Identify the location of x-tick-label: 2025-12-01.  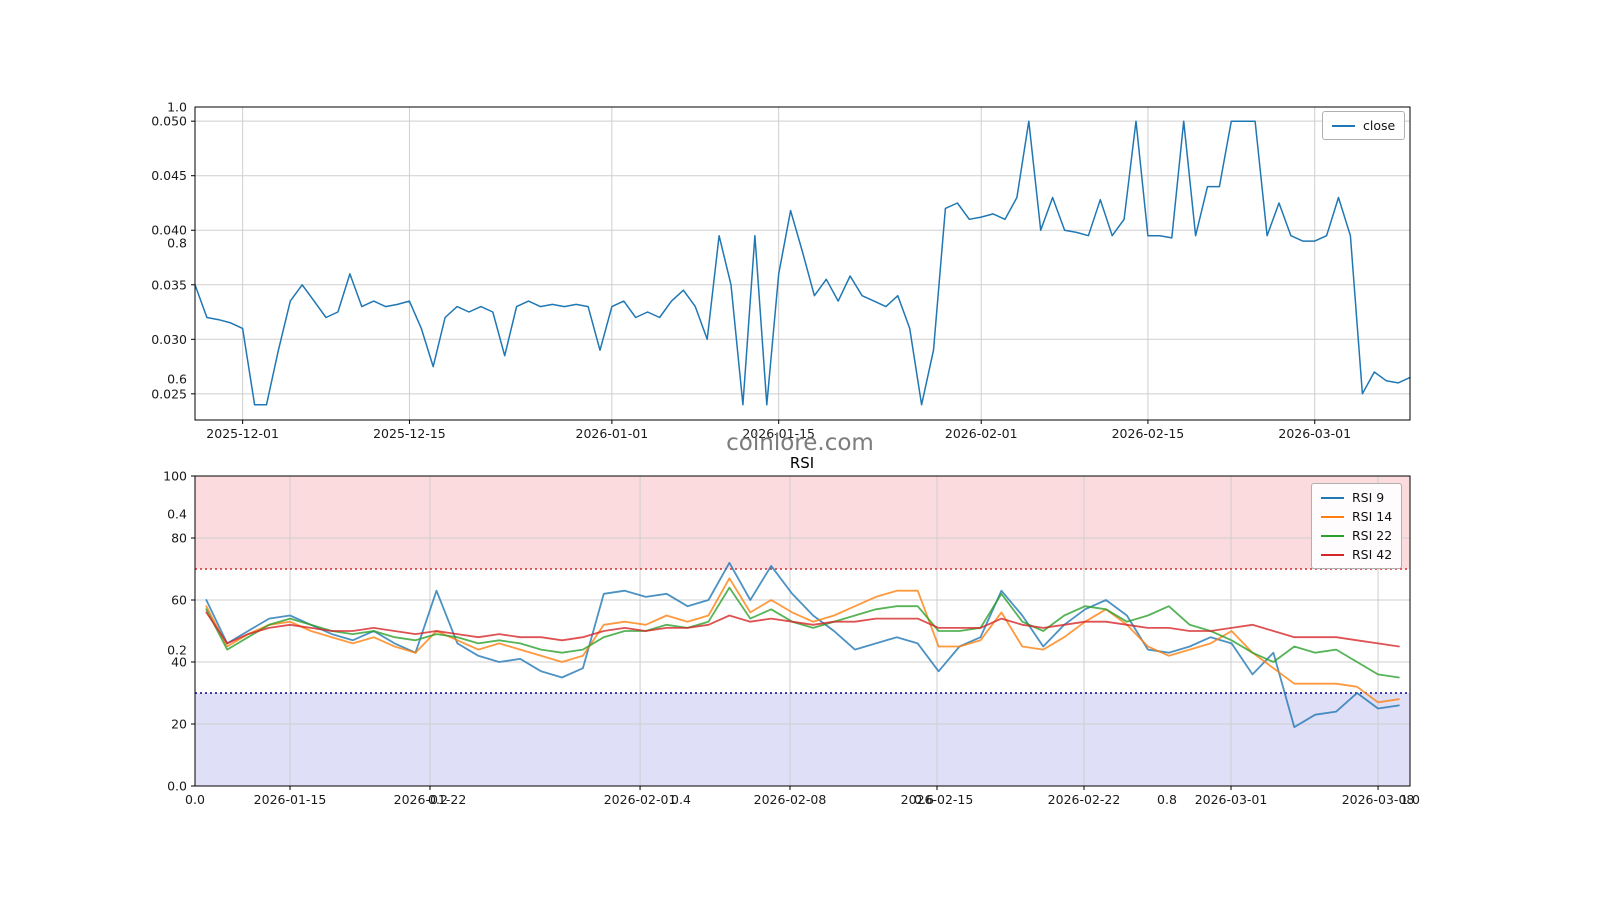
(242, 433).